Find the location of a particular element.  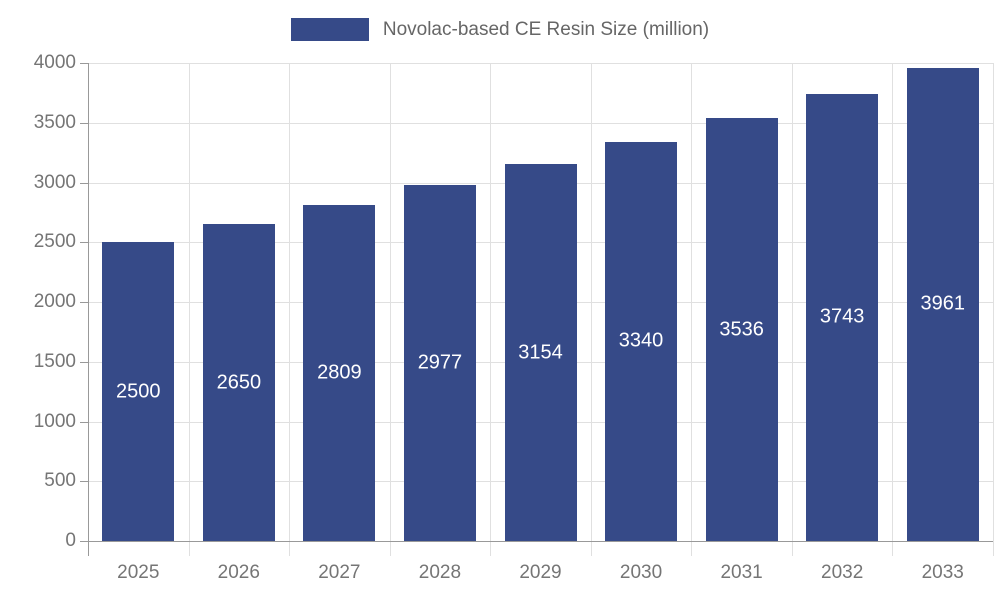

bar: 3536 is located at coordinates (741, 329).